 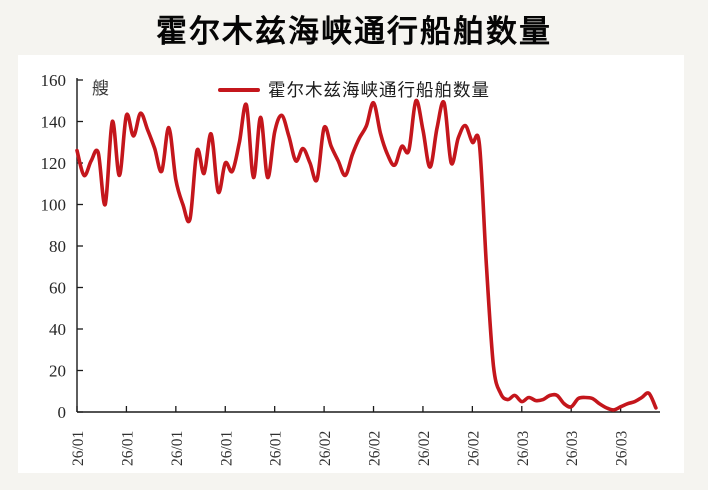 I want to click on y-tick-label: 160, so click(x=54, y=80).